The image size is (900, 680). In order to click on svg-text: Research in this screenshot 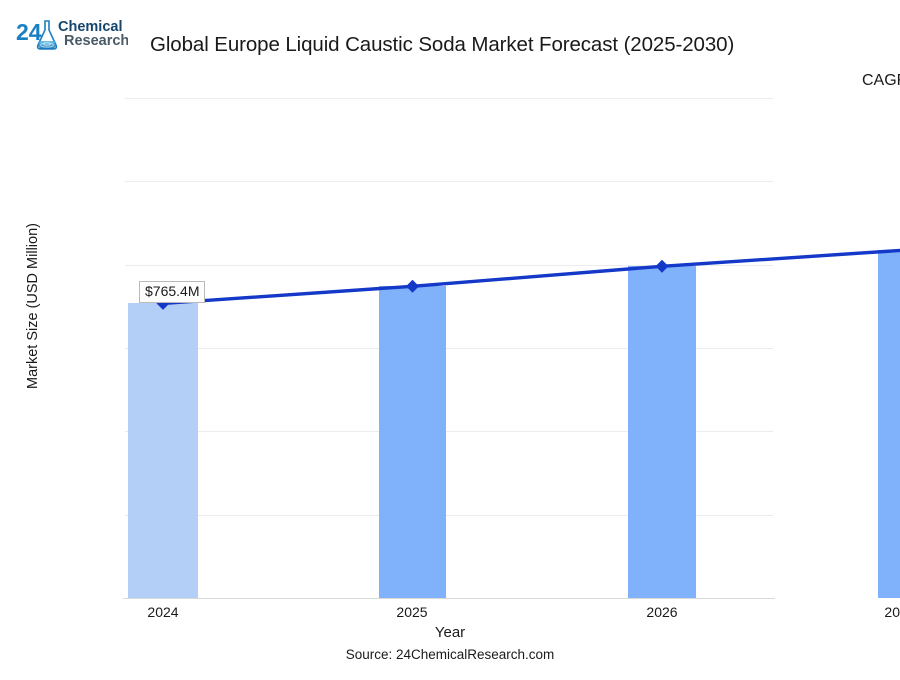, I will do `click(96, 41)`.